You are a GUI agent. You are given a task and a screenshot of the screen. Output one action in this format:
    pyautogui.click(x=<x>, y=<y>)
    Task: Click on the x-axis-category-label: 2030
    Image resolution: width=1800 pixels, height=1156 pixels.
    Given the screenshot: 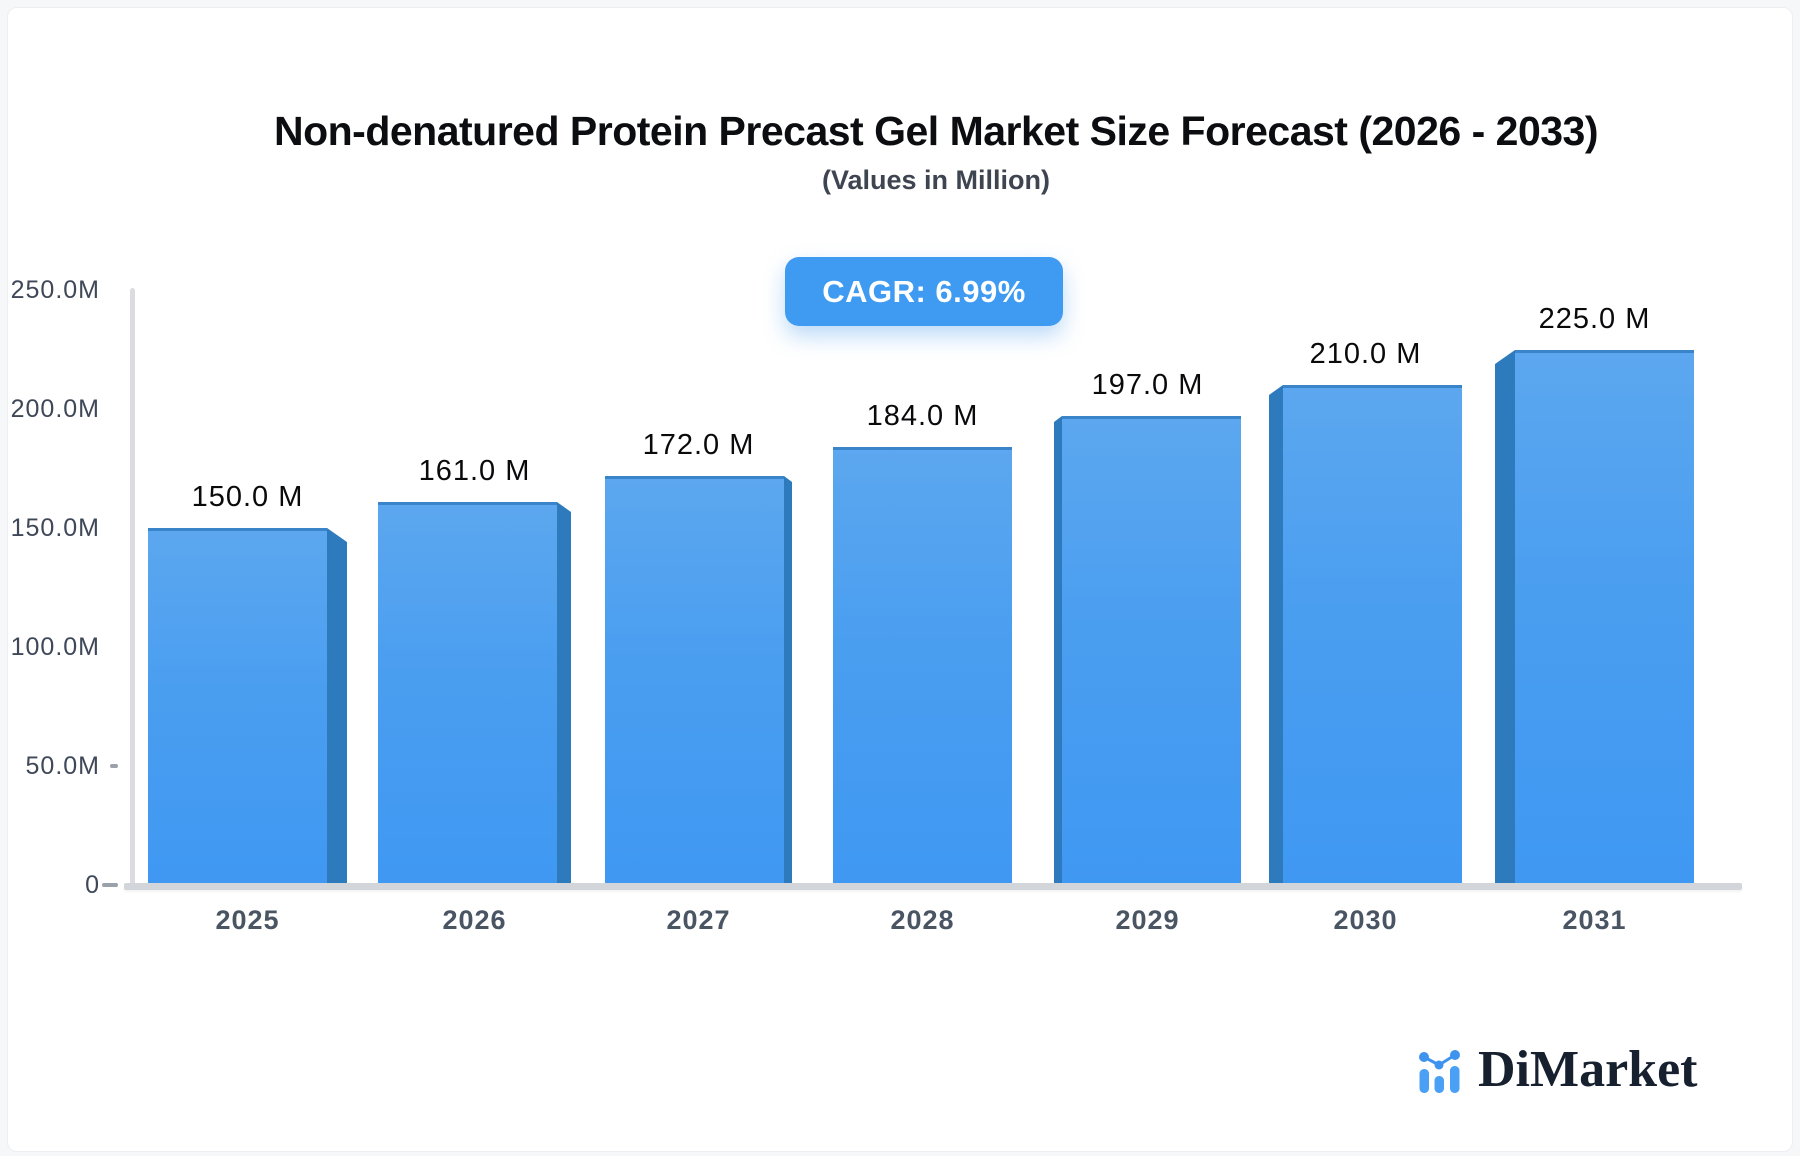 What is the action you would take?
    pyautogui.click(x=1365, y=920)
    